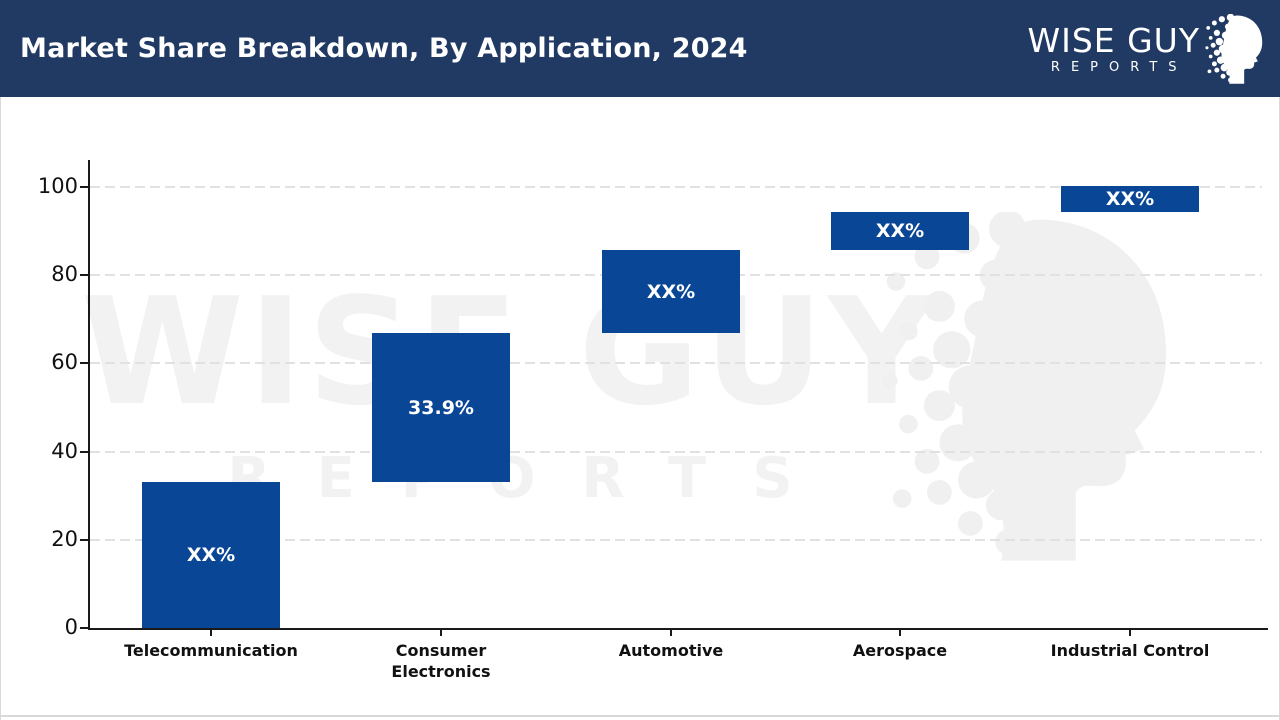 Image resolution: width=1280 pixels, height=720 pixels. I want to click on bar-telecommunication: XX%, so click(211, 555).